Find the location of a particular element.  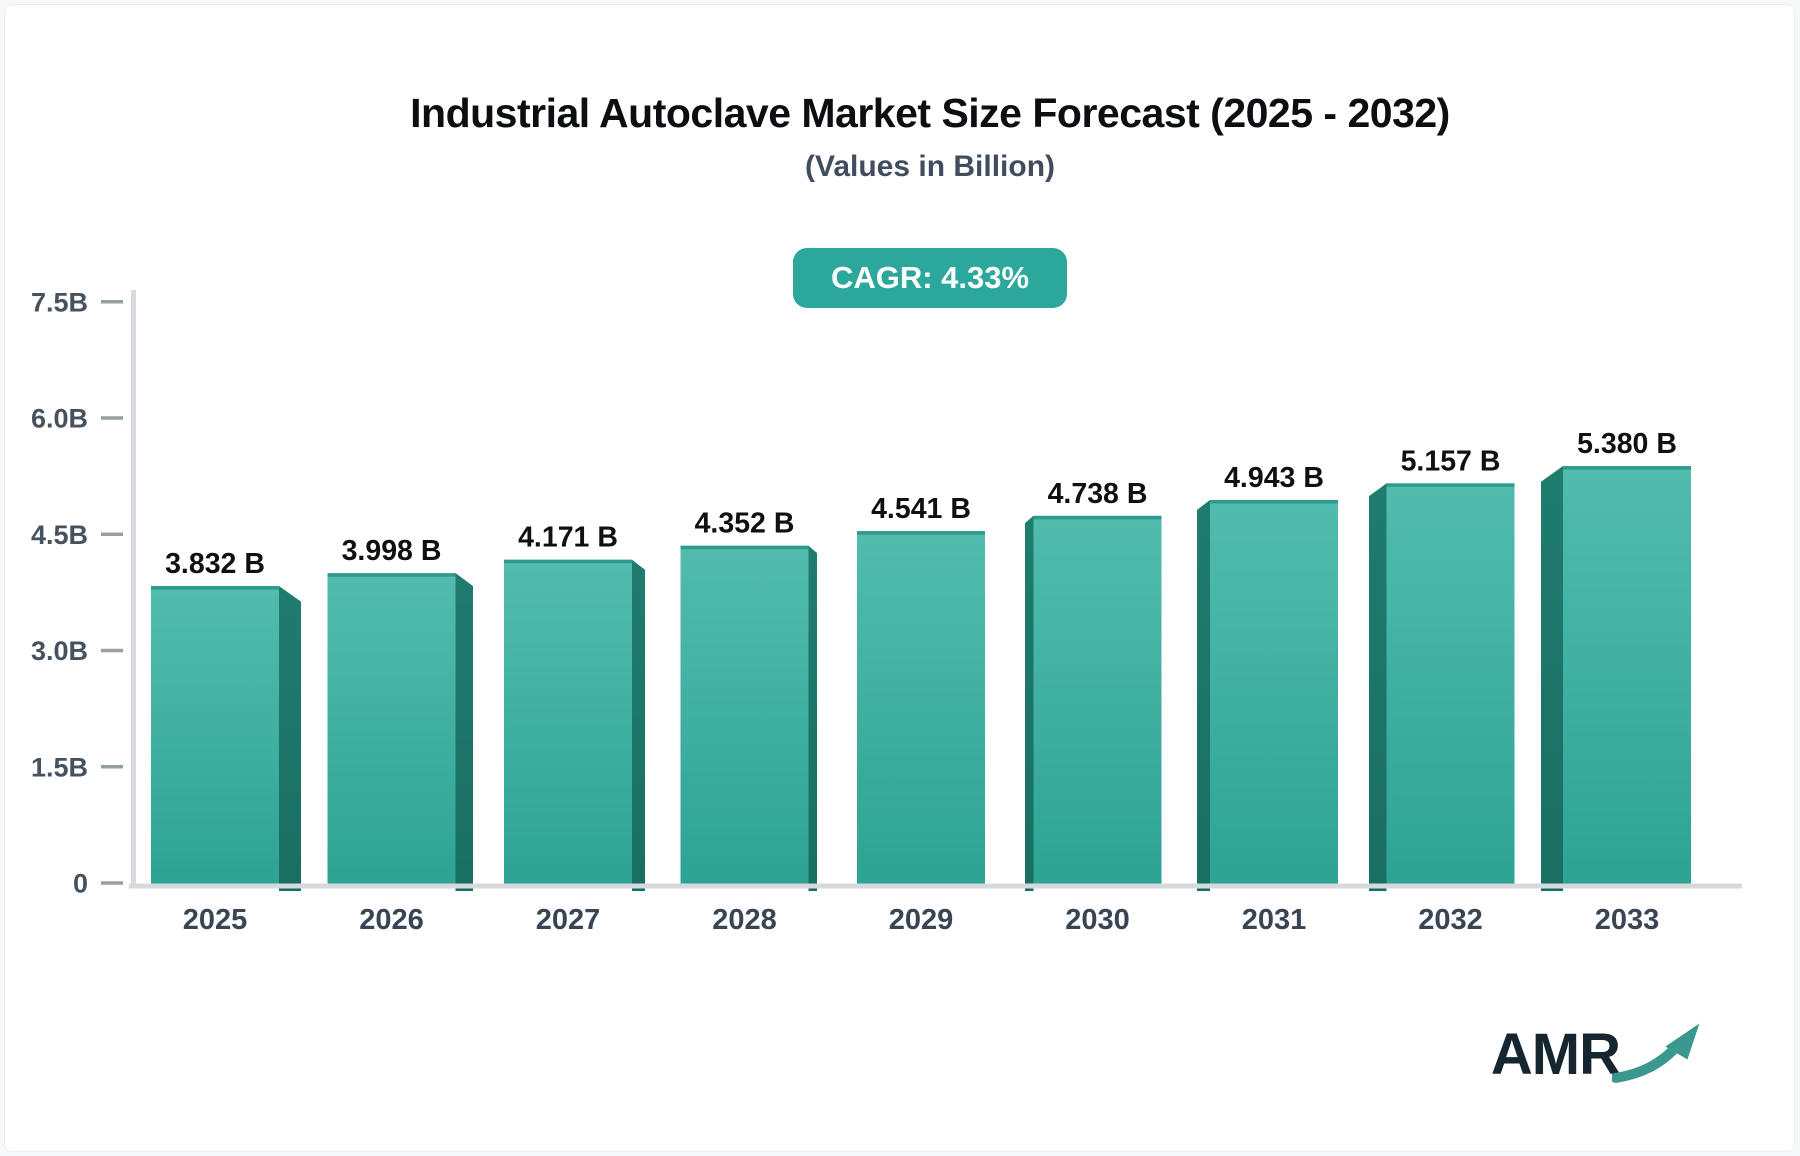

cagr-badge-label: CAGR: 4.33% is located at coordinates (930, 277).